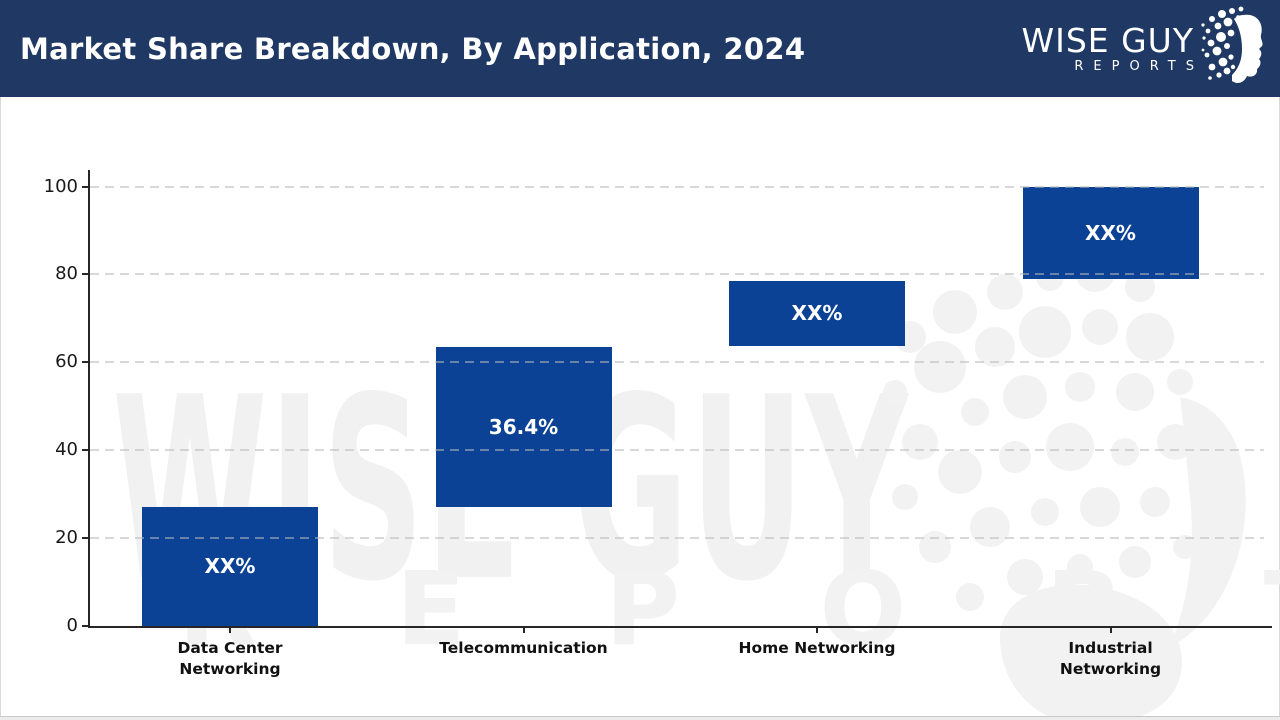 The height and width of the screenshot is (720, 1280). What do you see at coordinates (89, 398) in the screenshot?
I see `y-axis-line` at bounding box center [89, 398].